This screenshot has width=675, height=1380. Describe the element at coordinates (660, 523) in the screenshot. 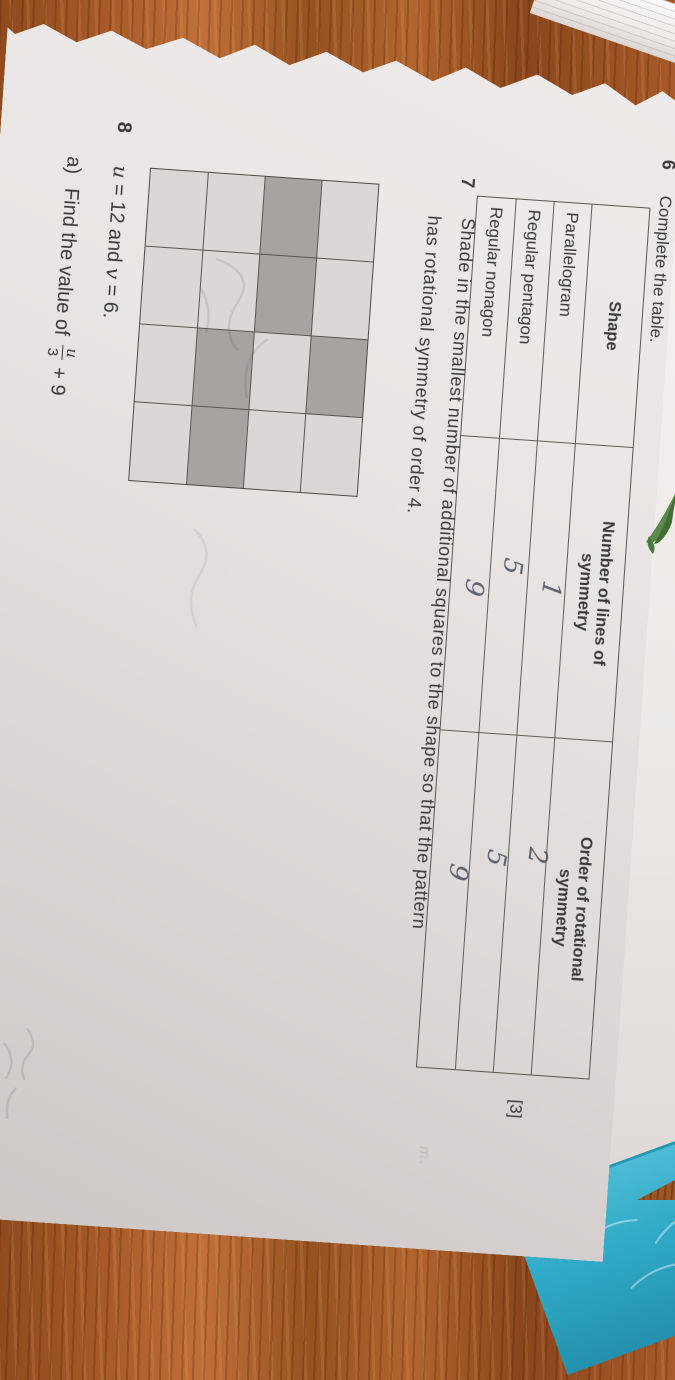

I see `leaf` at that location.